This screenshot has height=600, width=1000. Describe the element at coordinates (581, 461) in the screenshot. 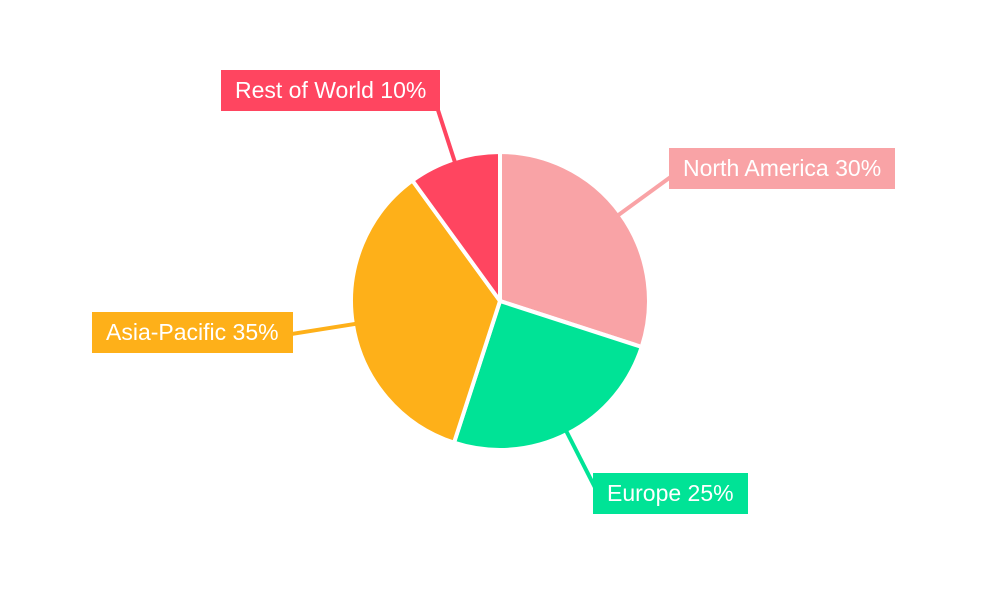

I see `leader-line-europe` at that location.